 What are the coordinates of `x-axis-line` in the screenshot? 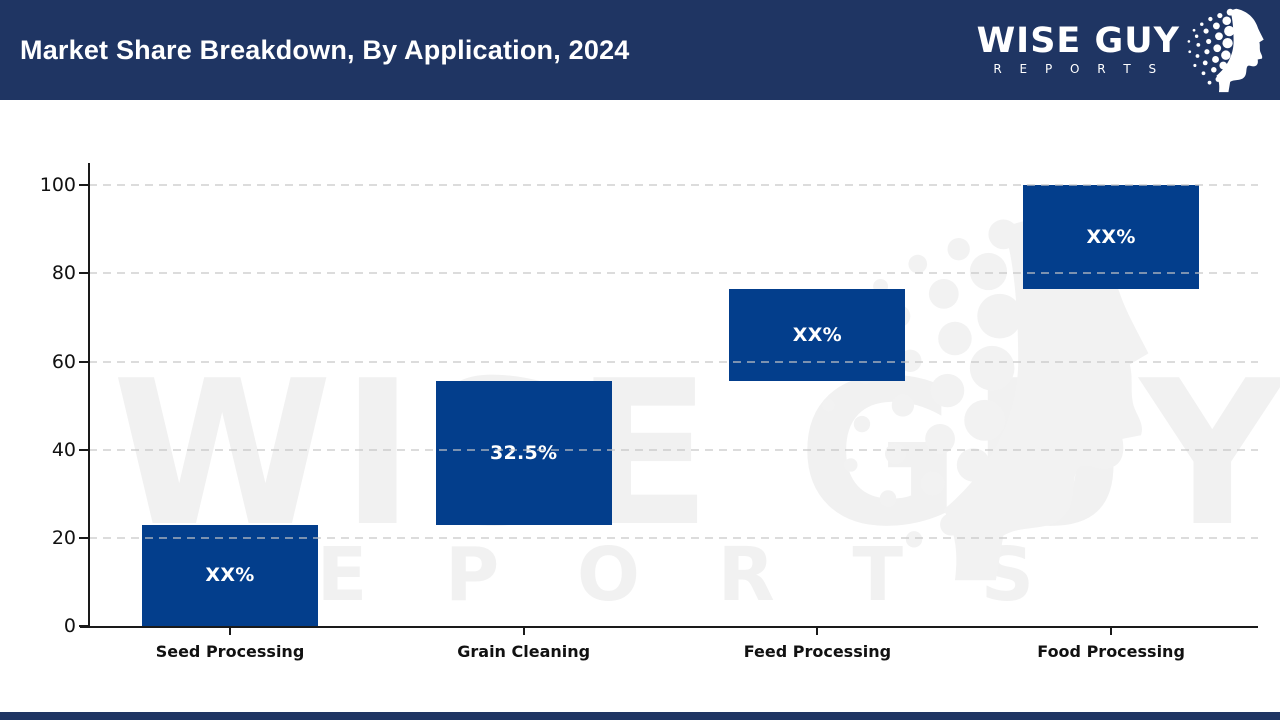 It's located at (669, 627).